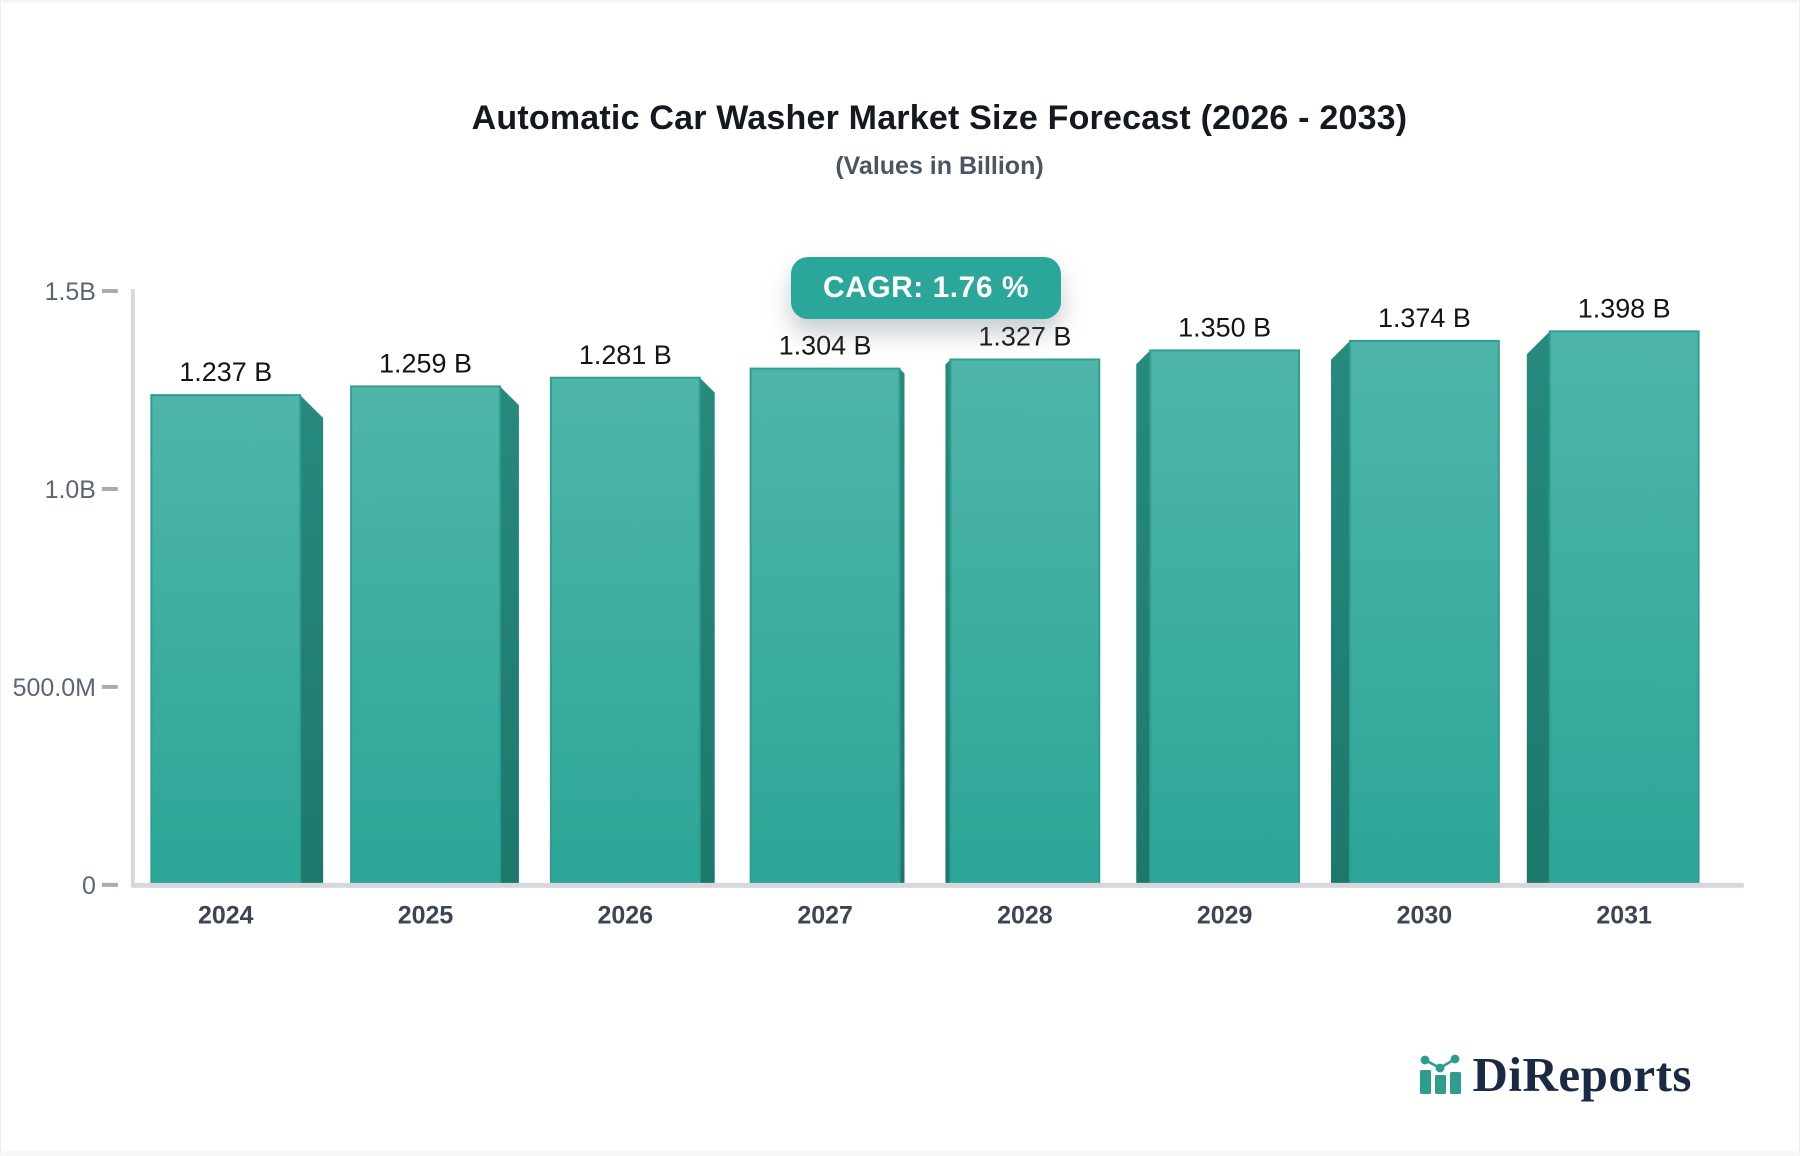  I want to click on cagr-badge: CAGR: 1.76 %, so click(926, 288).